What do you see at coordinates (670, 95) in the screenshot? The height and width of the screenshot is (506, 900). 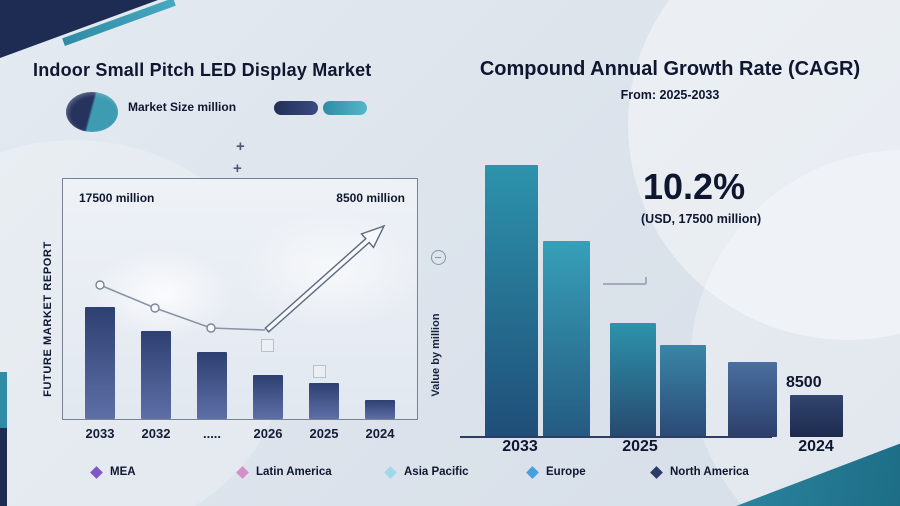 I see `right-chart-subtitle: From: 2025-2033` at bounding box center [670, 95].